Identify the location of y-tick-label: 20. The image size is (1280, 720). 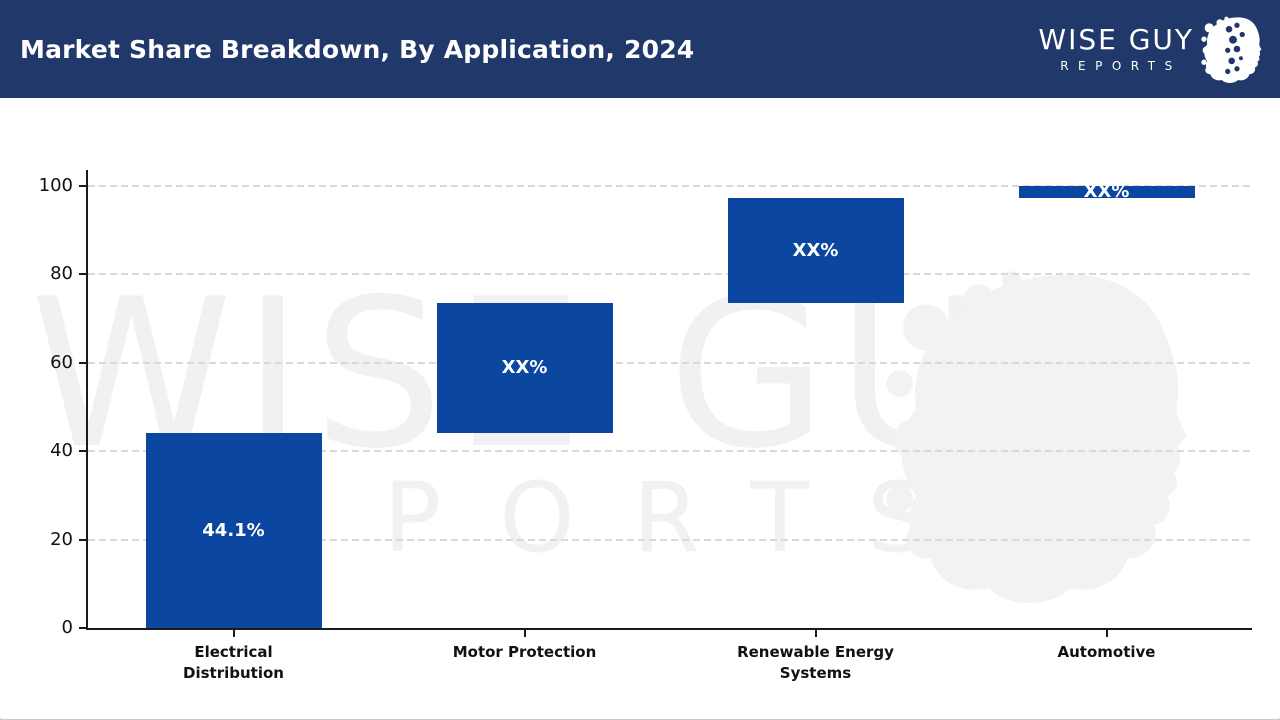
(61, 539).